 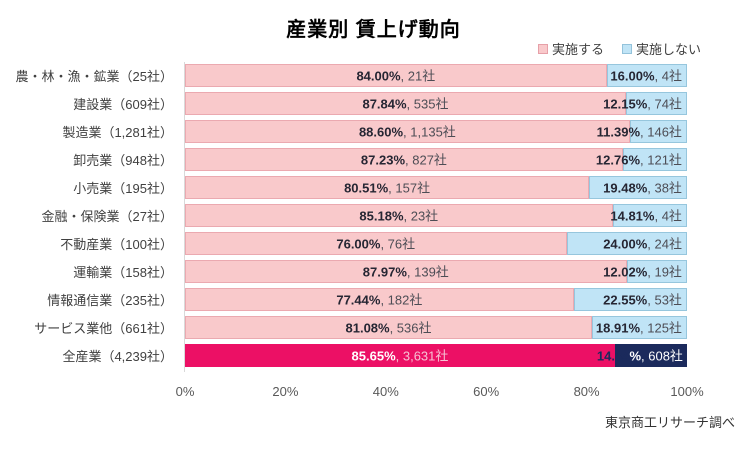 What do you see at coordinates (123, 160) in the screenshot?
I see `category-label: 卸売業（948社）` at bounding box center [123, 160].